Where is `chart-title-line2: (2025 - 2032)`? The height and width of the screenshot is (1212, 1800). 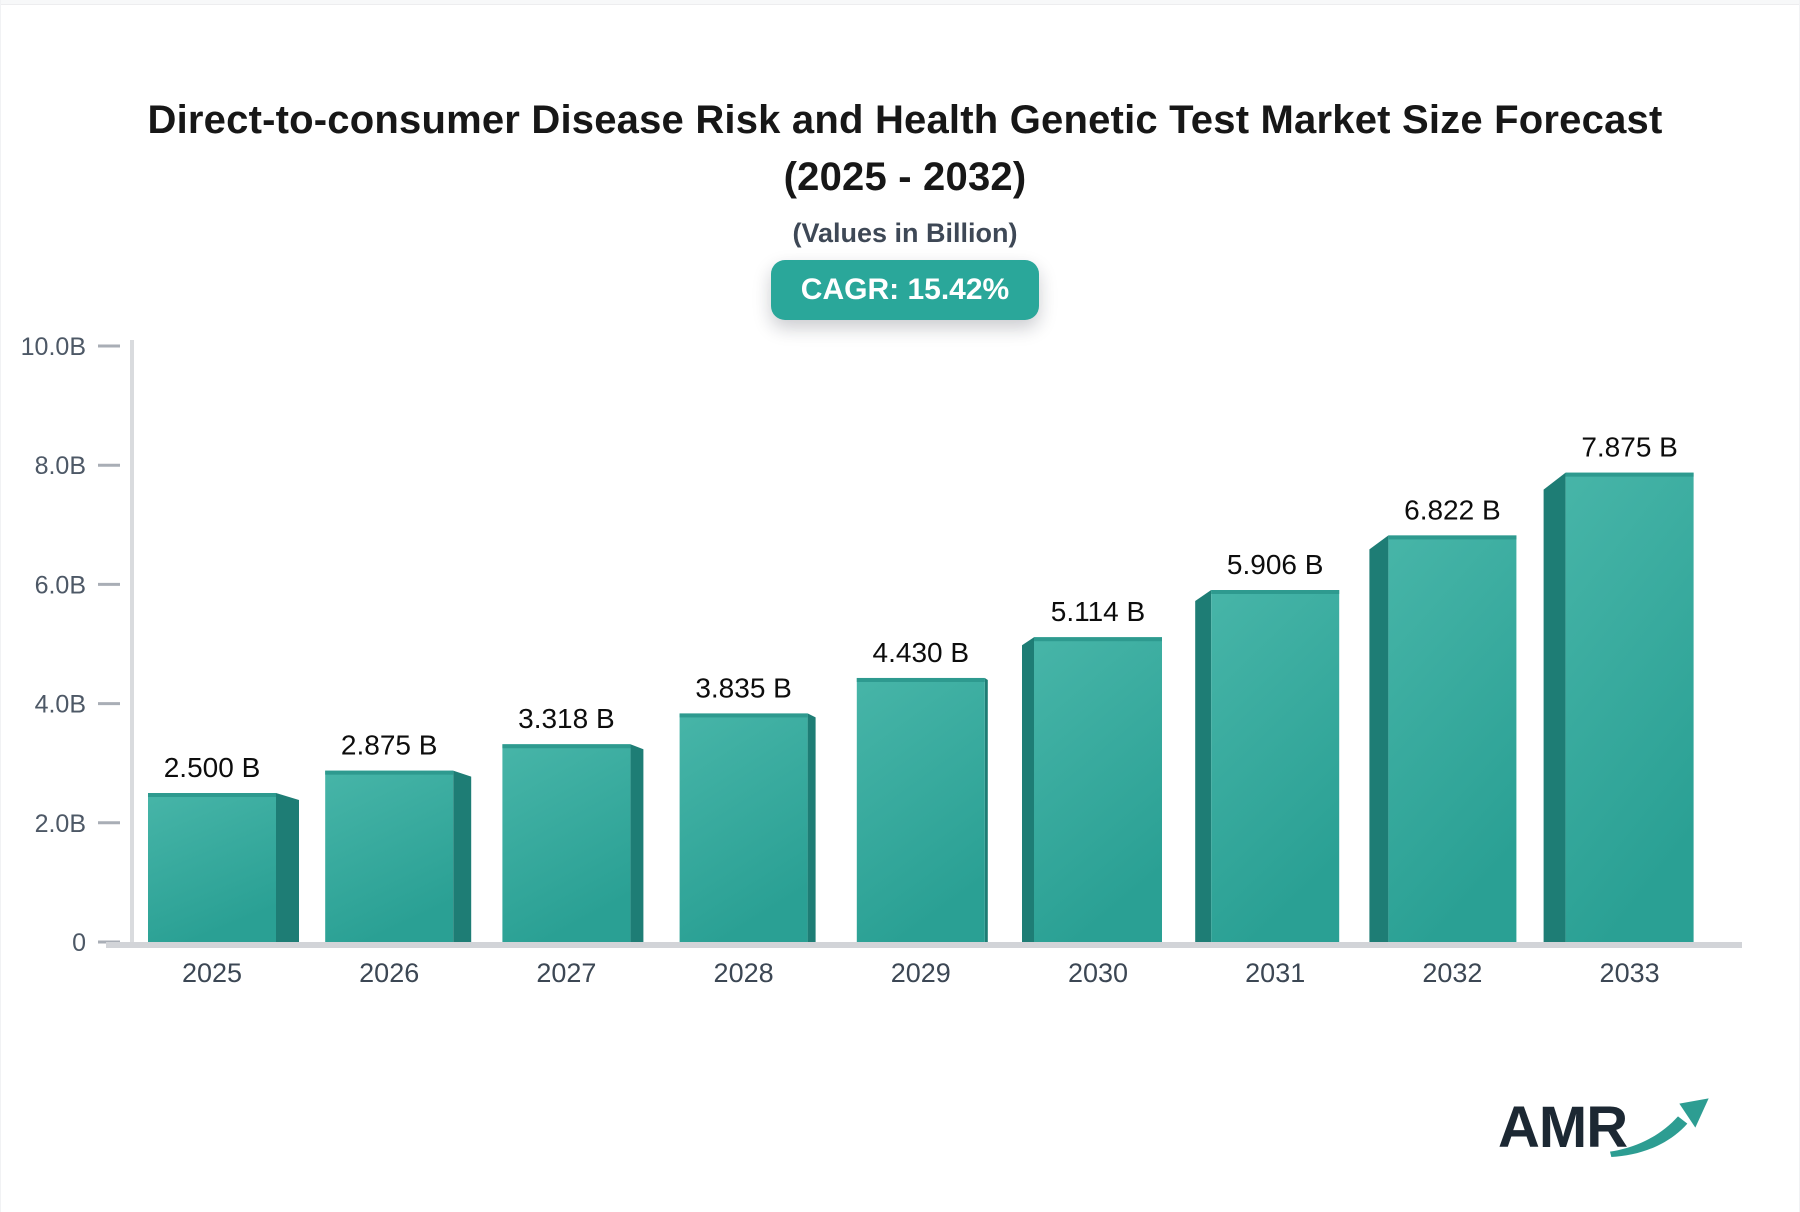 chart-title-line2: (2025 - 2032) is located at coordinates (905, 176).